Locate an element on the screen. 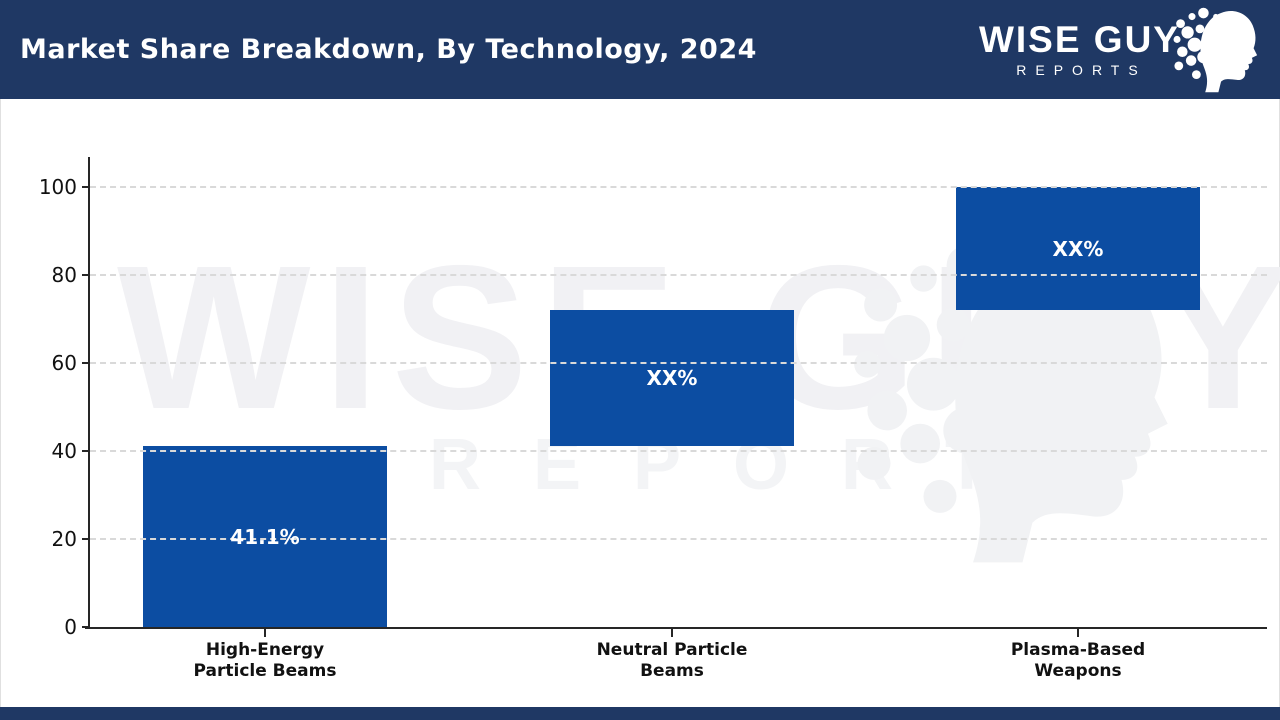 The width and height of the screenshot is (1280, 720). y-tick-label-40: 40 is located at coordinates (64, 451).